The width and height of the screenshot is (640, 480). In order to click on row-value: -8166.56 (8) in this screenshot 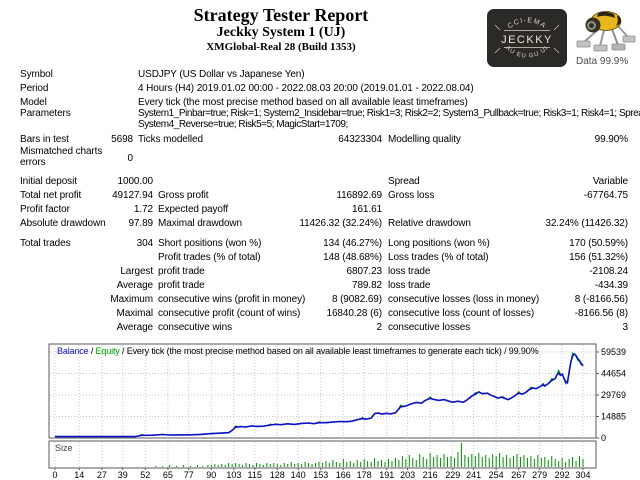, I will do `click(601, 313)`.